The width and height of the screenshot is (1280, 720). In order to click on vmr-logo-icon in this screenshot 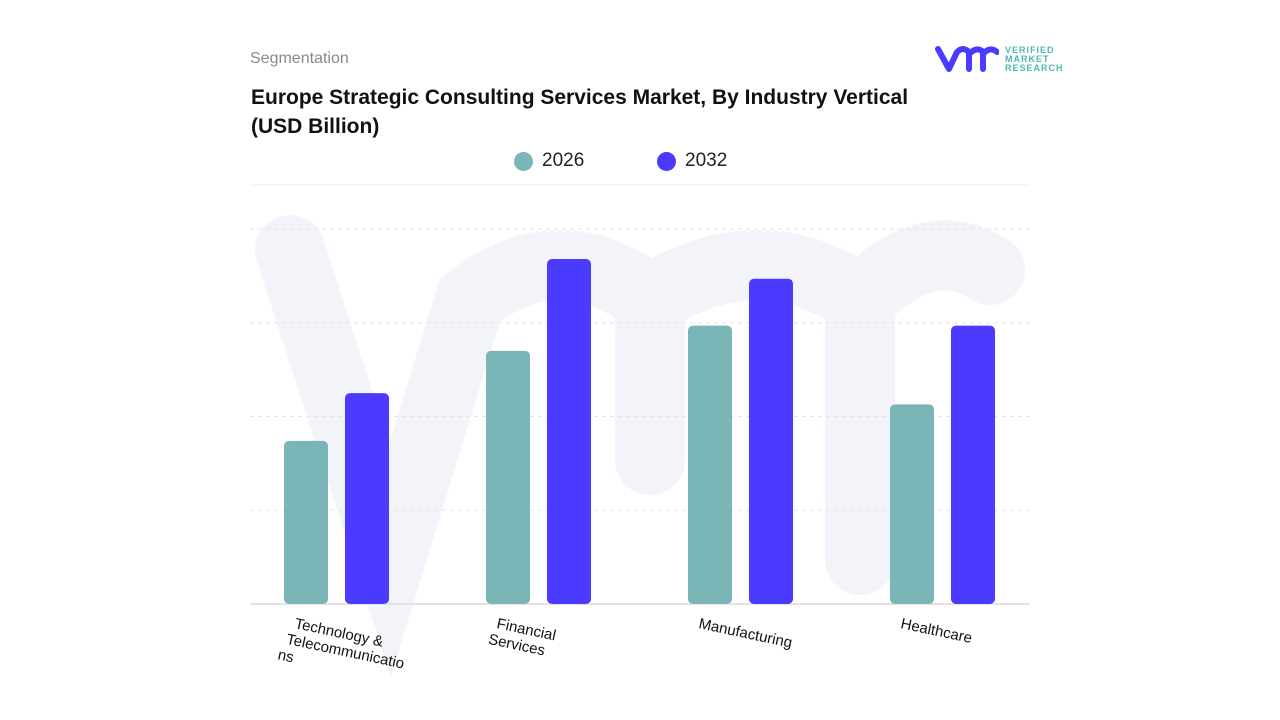, I will do `click(967, 59)`.